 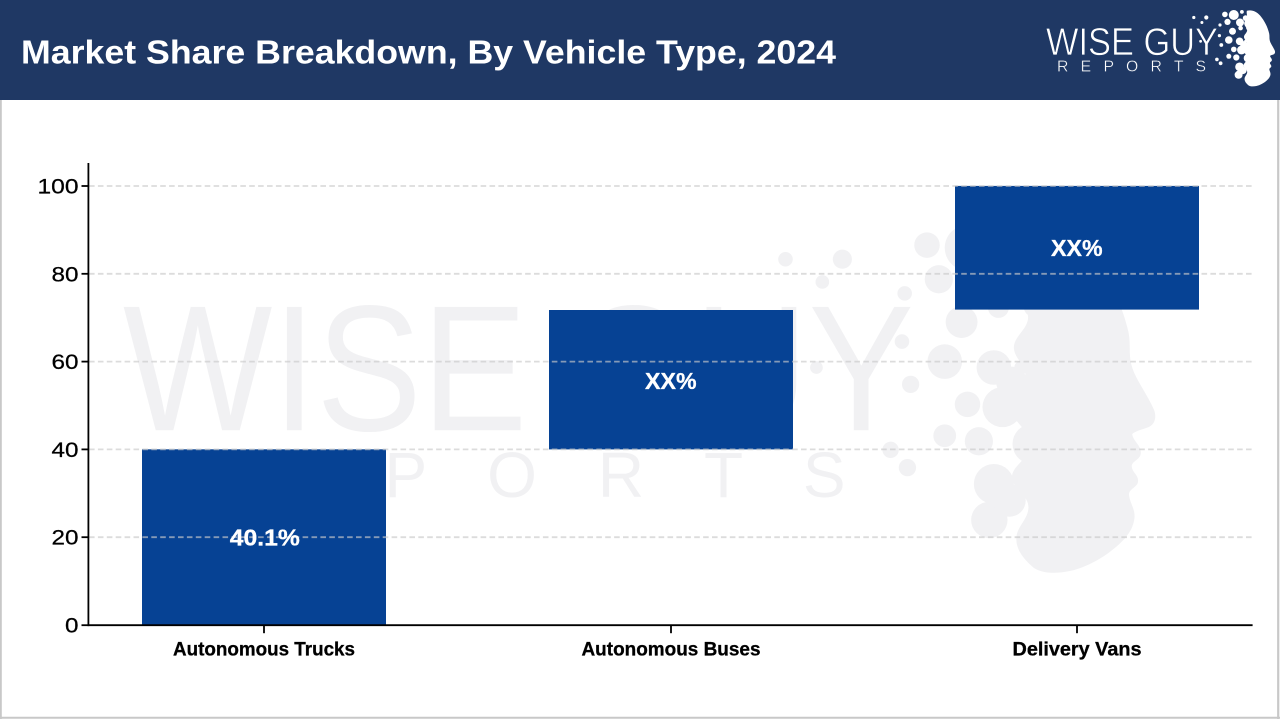 What do you see at coordinates (1132, 42) in the screenshot?
I see `svg-text: WISE GUY` at bounding box center [1132, 42].